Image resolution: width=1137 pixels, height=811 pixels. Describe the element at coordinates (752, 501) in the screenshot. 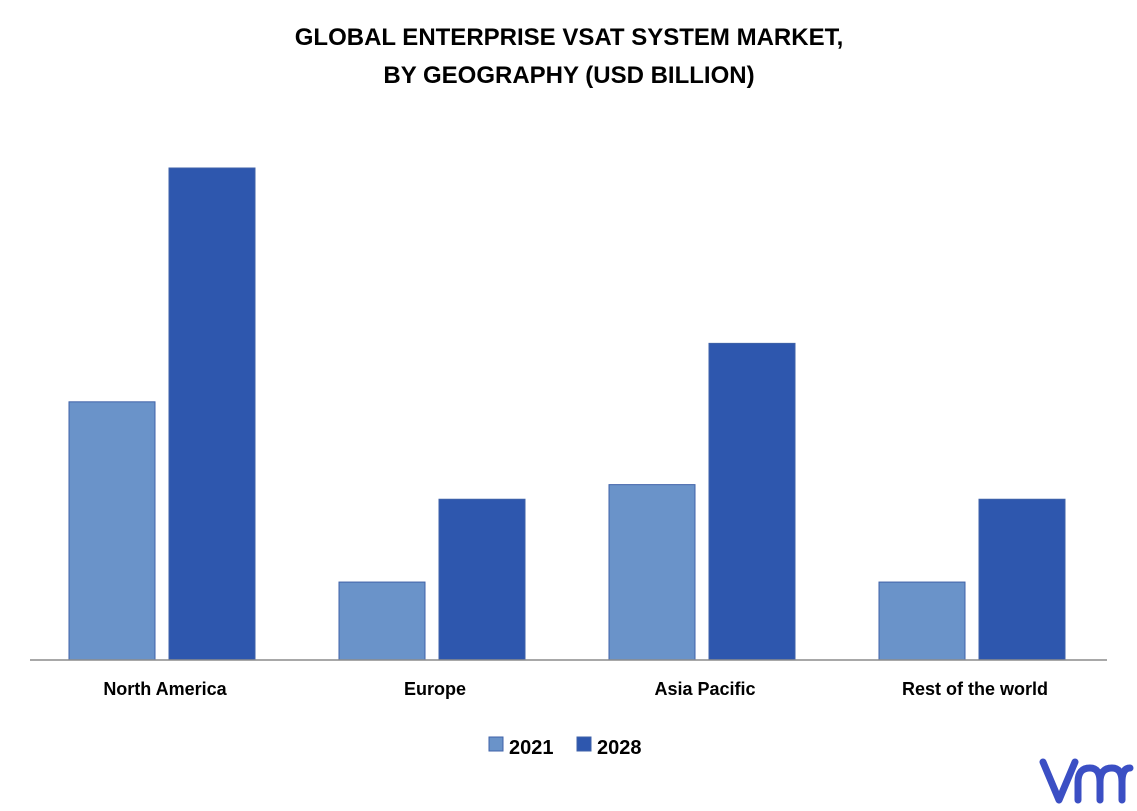

I see `bar-asia-pacific-2028` at that location.